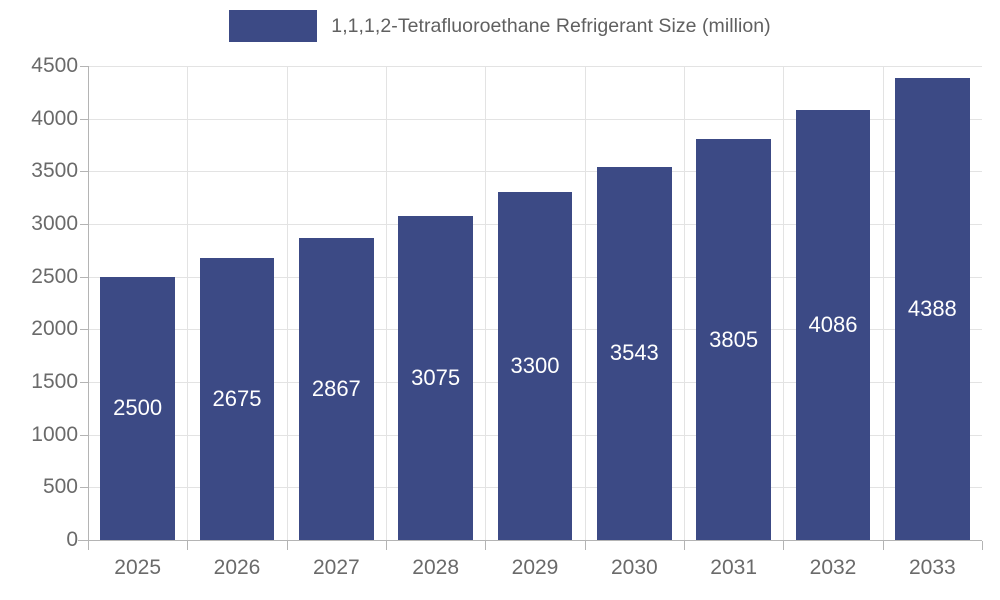 The height and width of the screenshot is (600, 1000). What do you see at coordinates (634, 567) in the screenshot?
I see `x-tick-label: 2030` at bounding box center [634, 567].